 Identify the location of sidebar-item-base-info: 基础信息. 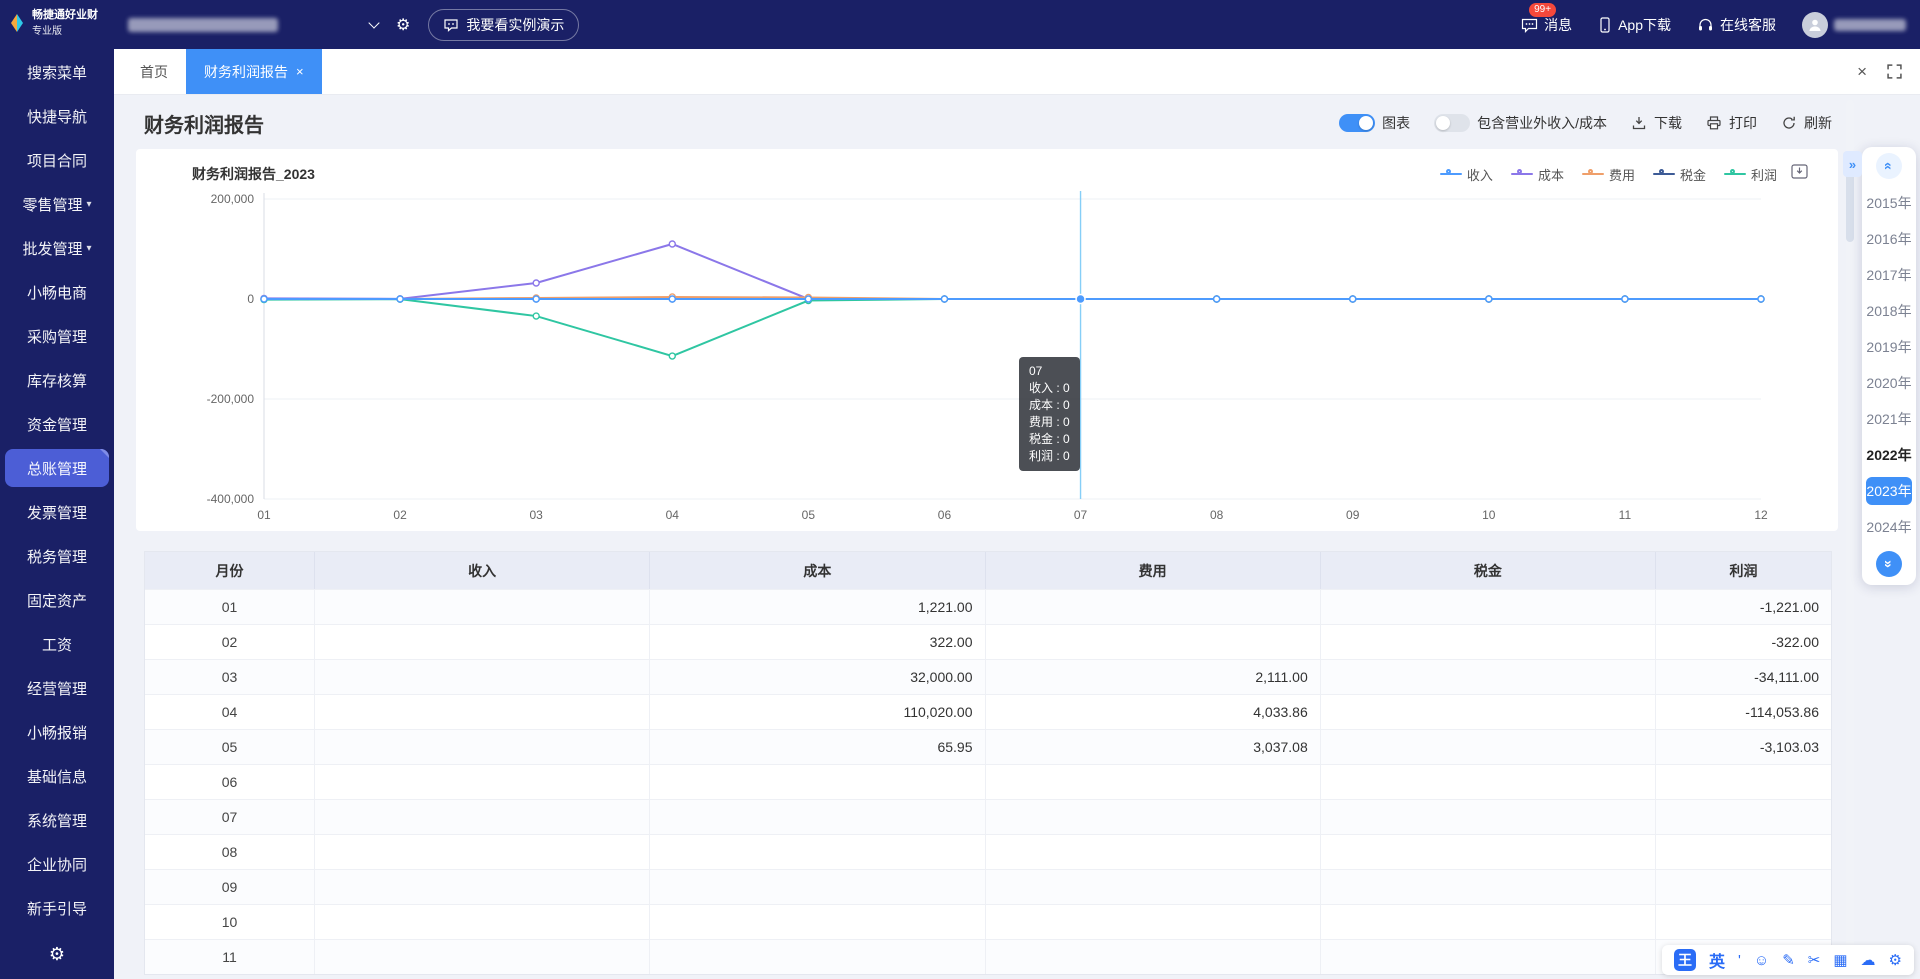
(57, 776).